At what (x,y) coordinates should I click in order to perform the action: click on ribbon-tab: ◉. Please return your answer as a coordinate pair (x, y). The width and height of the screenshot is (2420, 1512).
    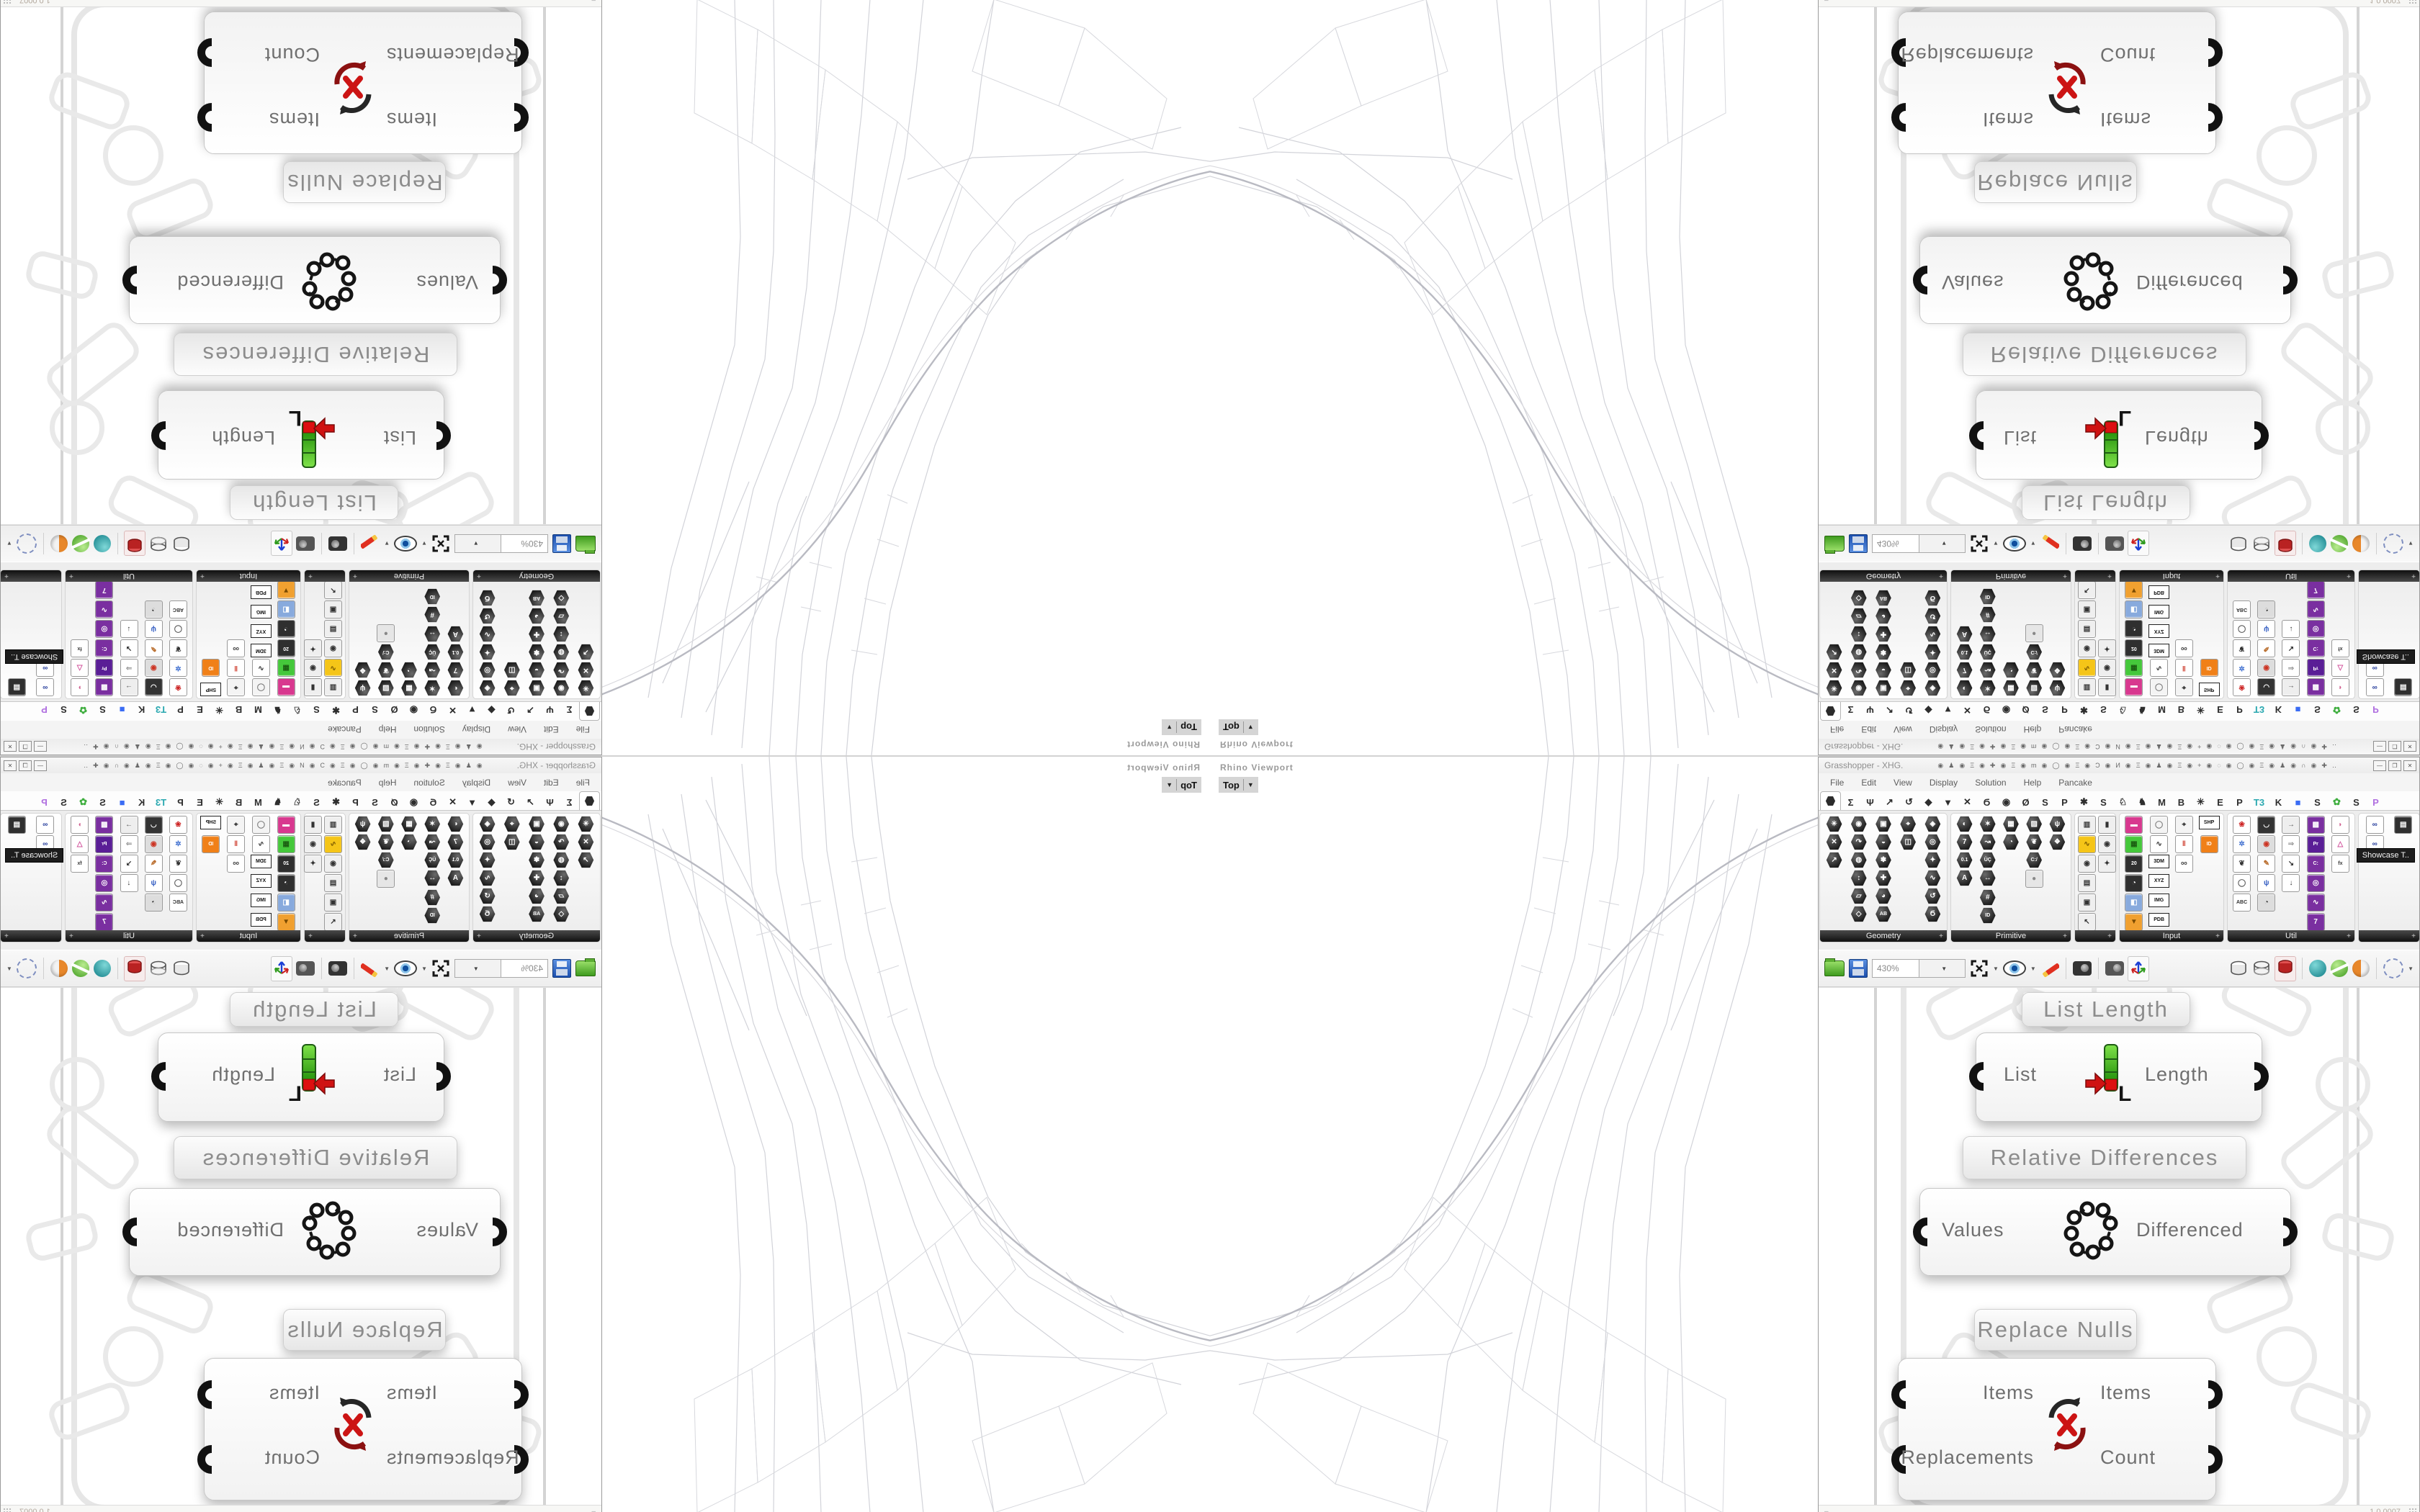
    Looking at the image, I should click on (414, 710).